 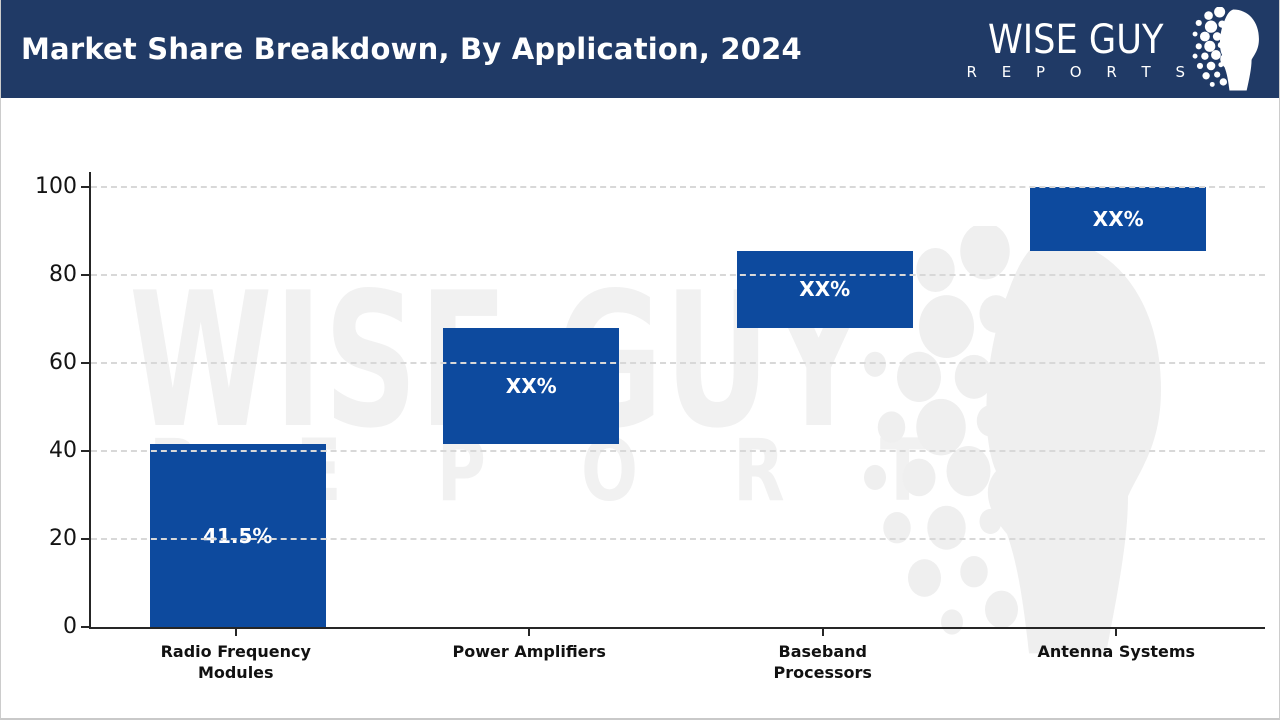 What do you see at coordinates (235, 662) in the screenshot?
I see `x-category-label-0: Radio Frequency Modules` at bounding box center [235, 662].